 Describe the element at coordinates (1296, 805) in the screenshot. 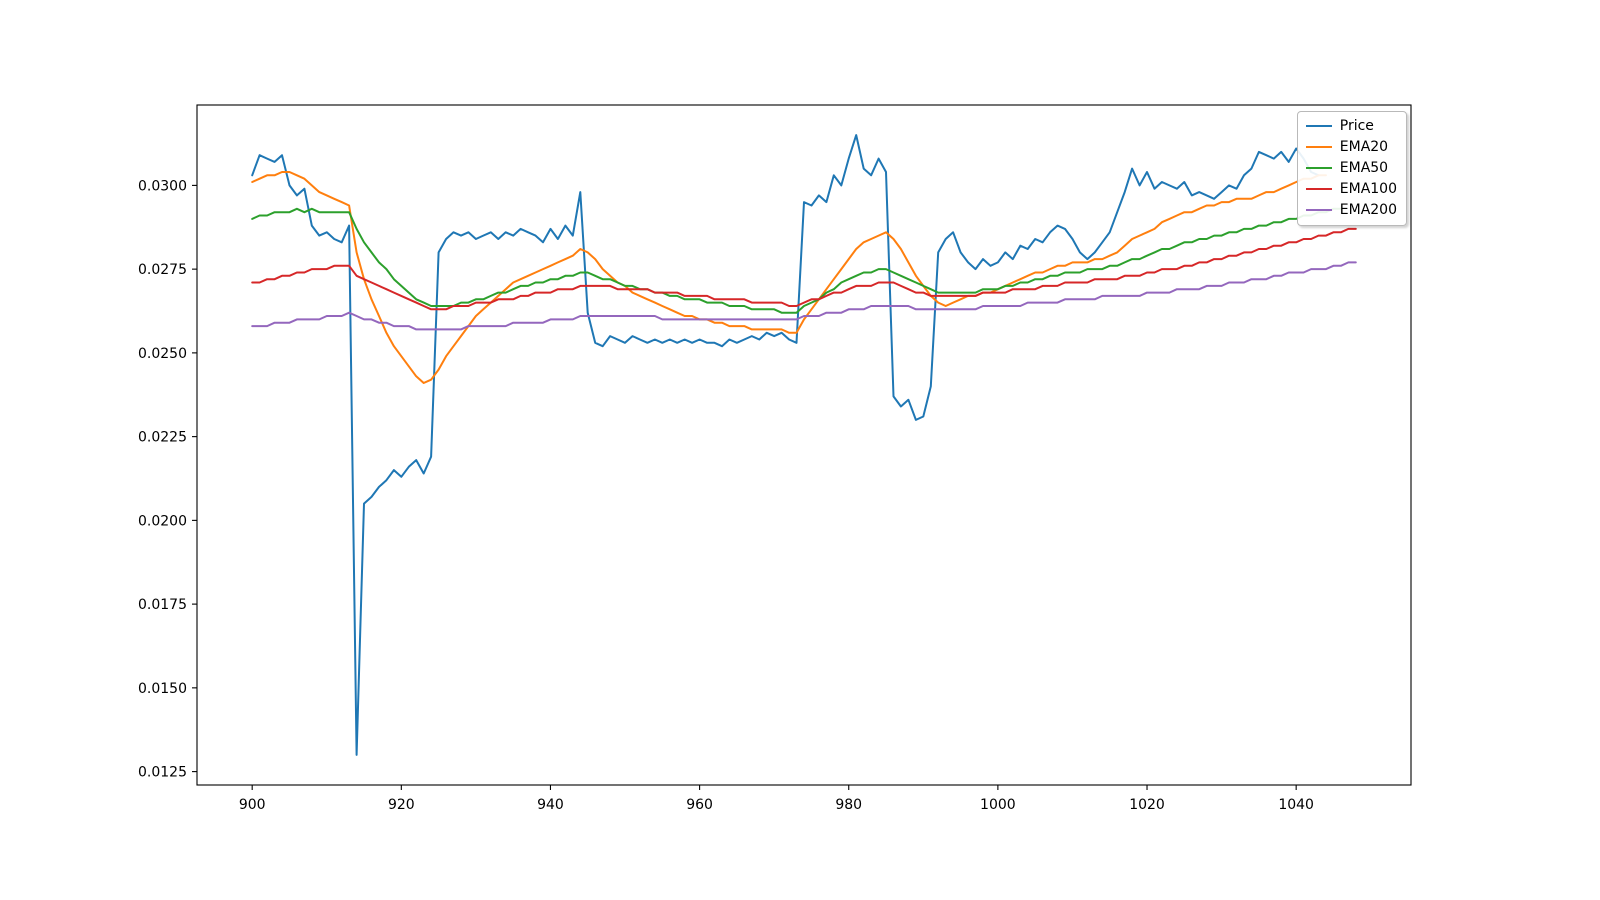

I see `x-tick-label: 1040` at that location.